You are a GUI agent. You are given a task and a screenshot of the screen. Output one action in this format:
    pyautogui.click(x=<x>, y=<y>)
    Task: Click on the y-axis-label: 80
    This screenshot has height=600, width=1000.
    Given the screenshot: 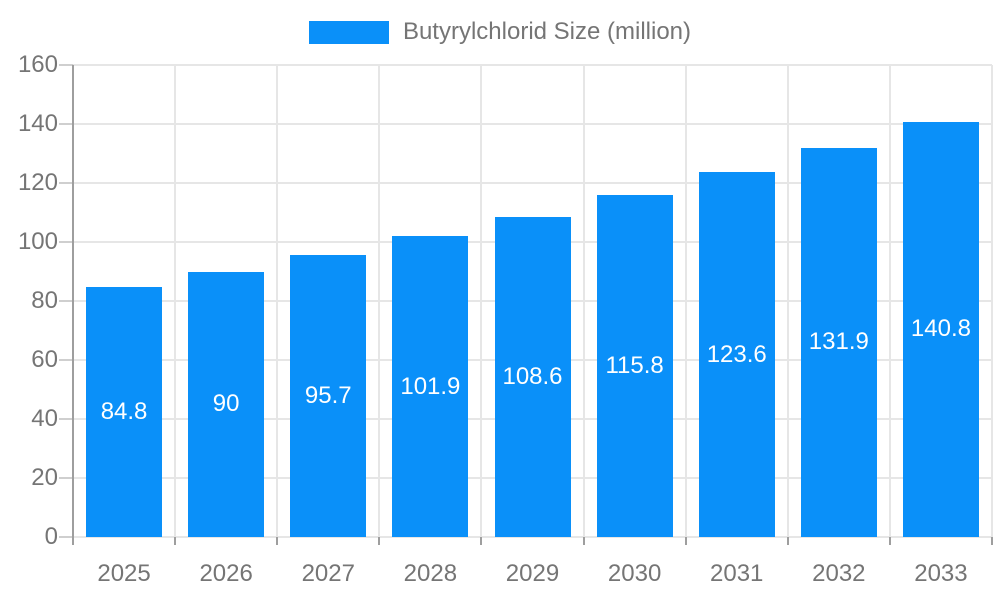 What is the action you would take?
    pyautogui.click(x=44, y=300)
    